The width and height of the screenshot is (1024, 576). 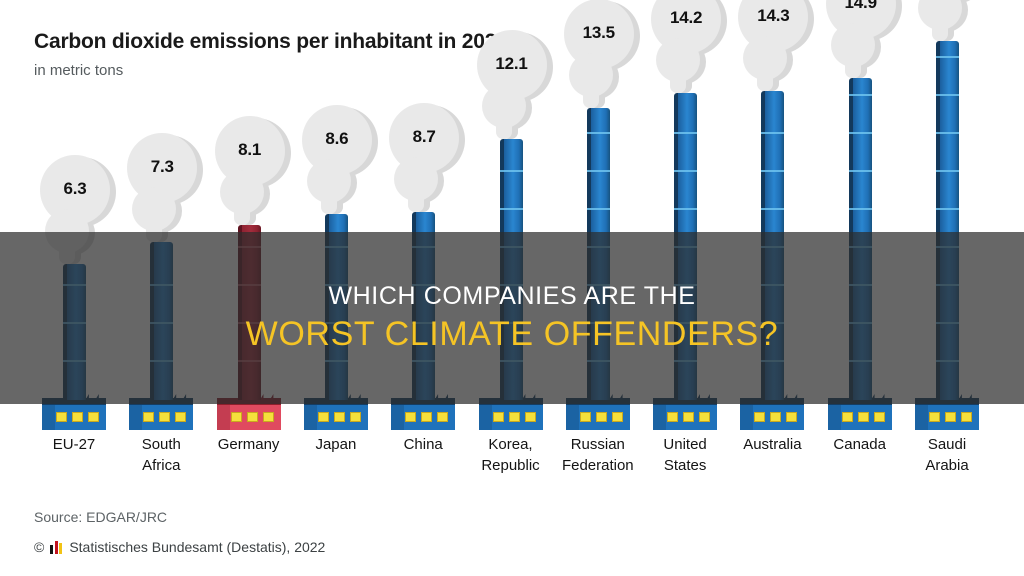 What do you see at coordinates (424, 137) in the screenshot?
I see `bar-value-label: 8.7` at bounding box center [424, 137].